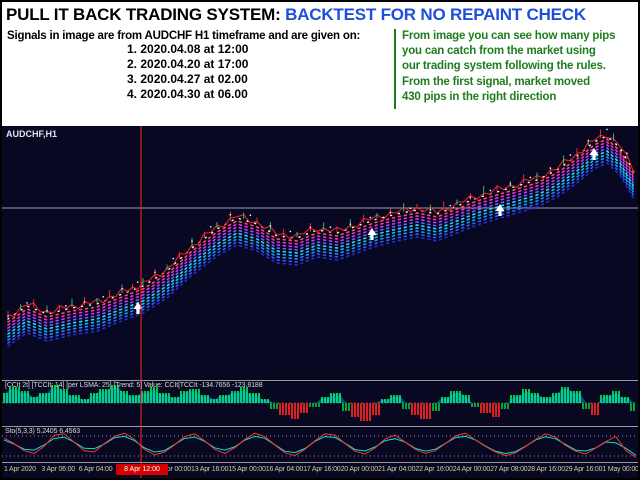 The height and width of the screenshot is (480, 640). Describe the element at coordinates (142, 469) in the screenshot. I see `axis-time-marker: 8 Apr 12:00` at that location.